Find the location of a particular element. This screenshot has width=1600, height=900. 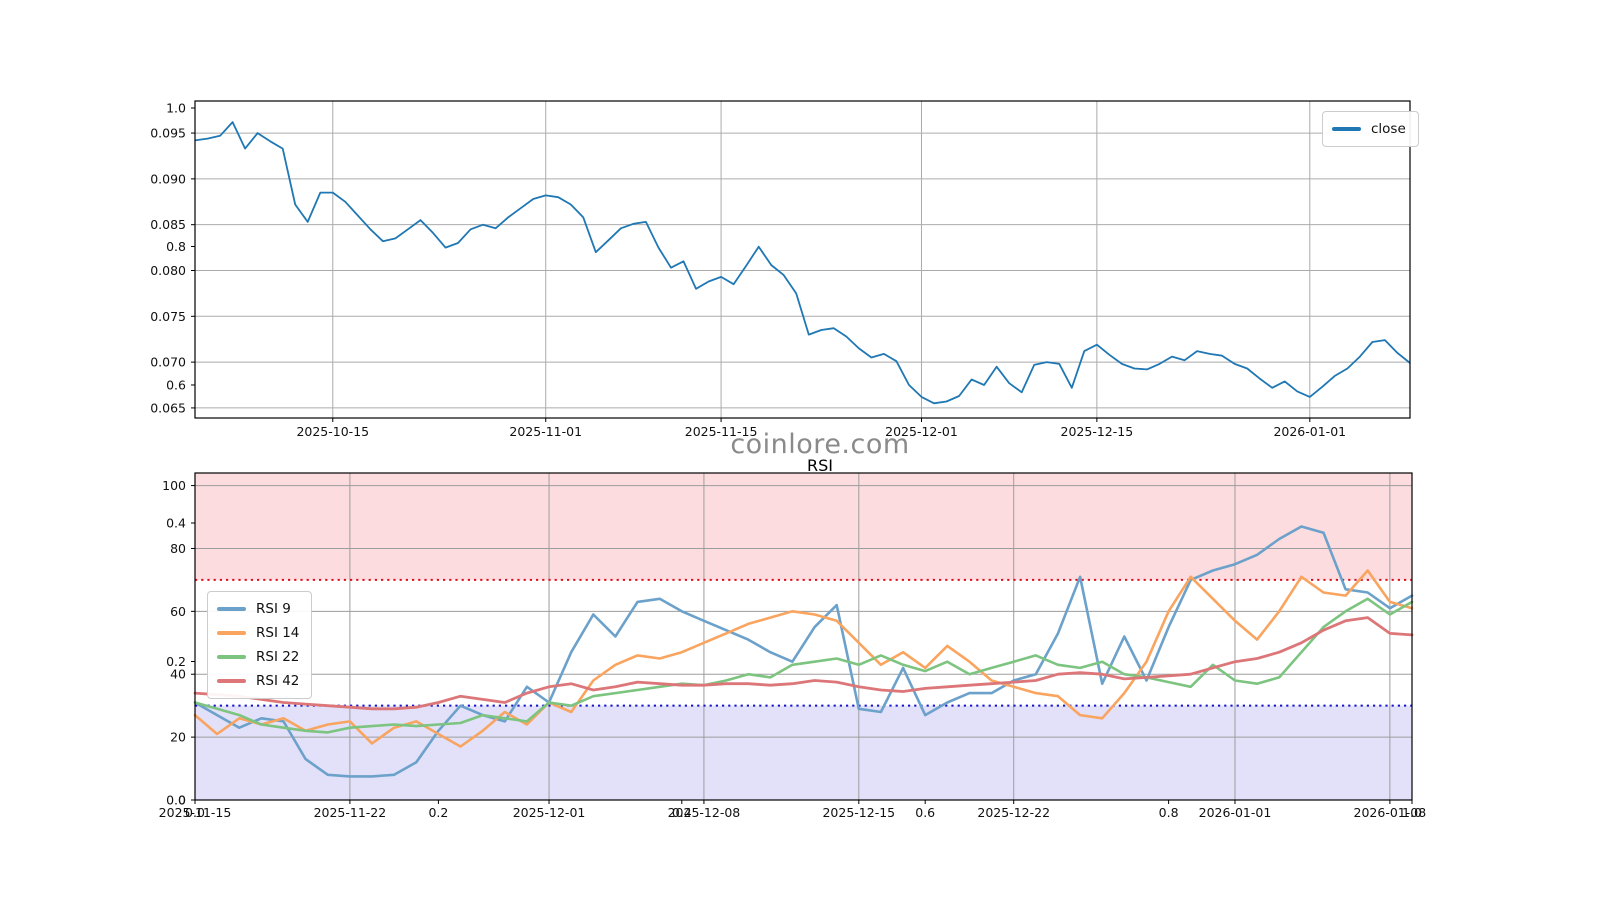

rsi42-line-swatch is located at coordinates (231, 681).